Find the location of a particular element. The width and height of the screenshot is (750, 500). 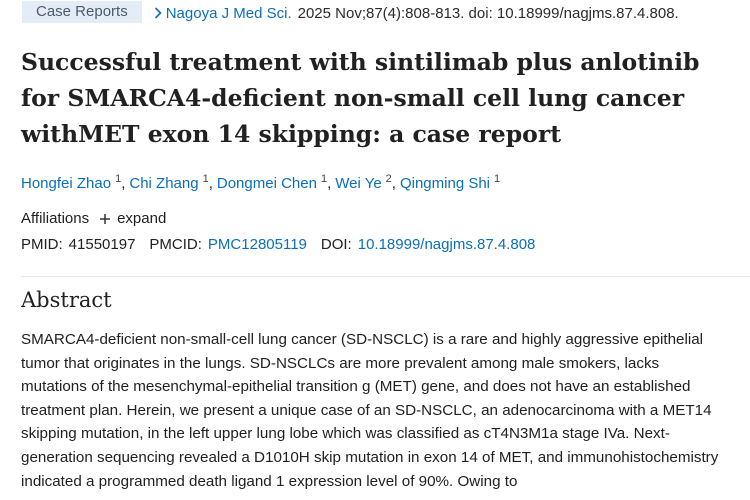

author: Chi Zhang 1 is located at coordinates (171, 182).